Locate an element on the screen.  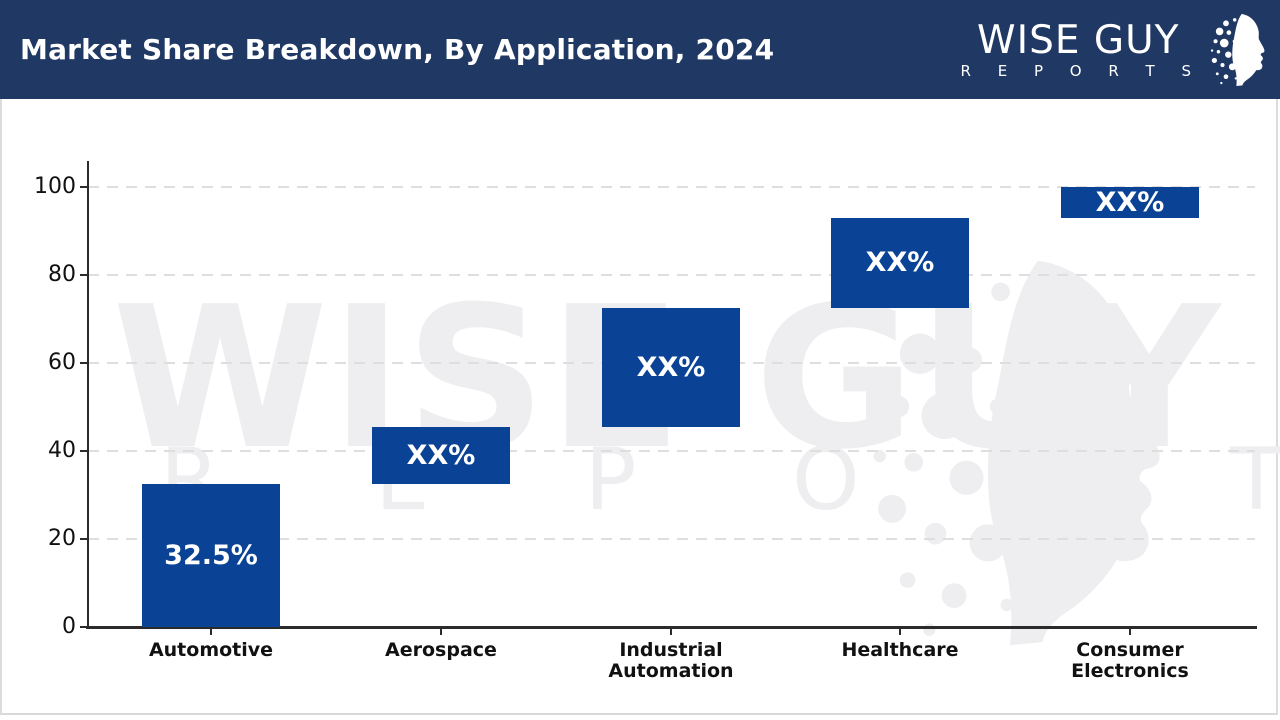
bar-value-label-healthcare: XX% is located at coordinates (900, 263).